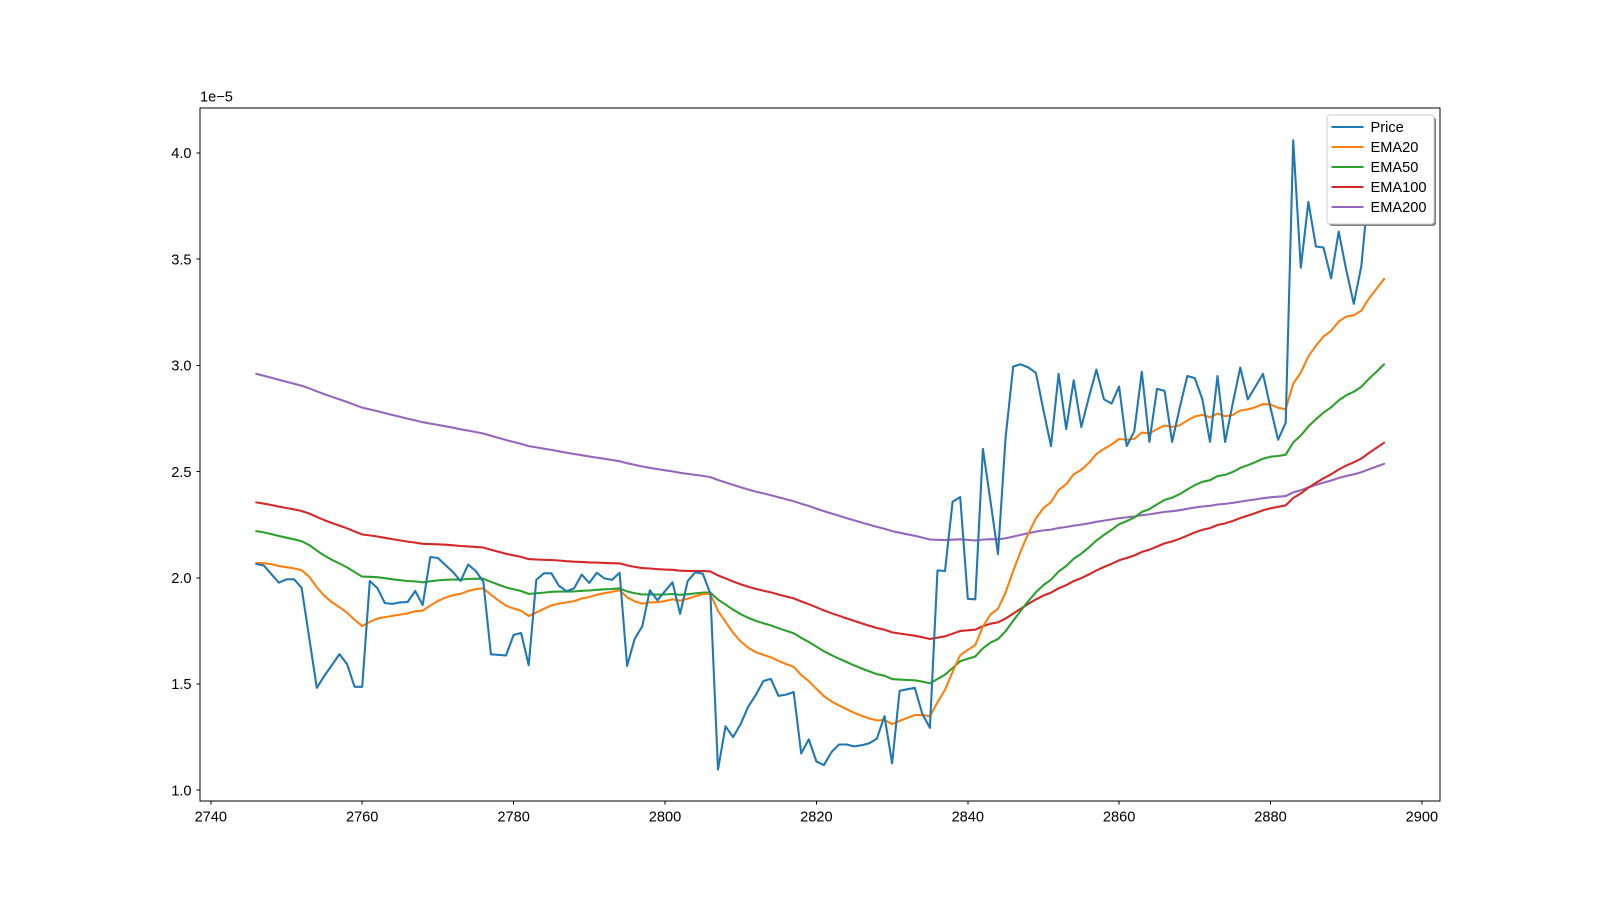  Describe the element at coordinates (181, 579) in the screenshot. I see `svg-text: 2.0` at that location.